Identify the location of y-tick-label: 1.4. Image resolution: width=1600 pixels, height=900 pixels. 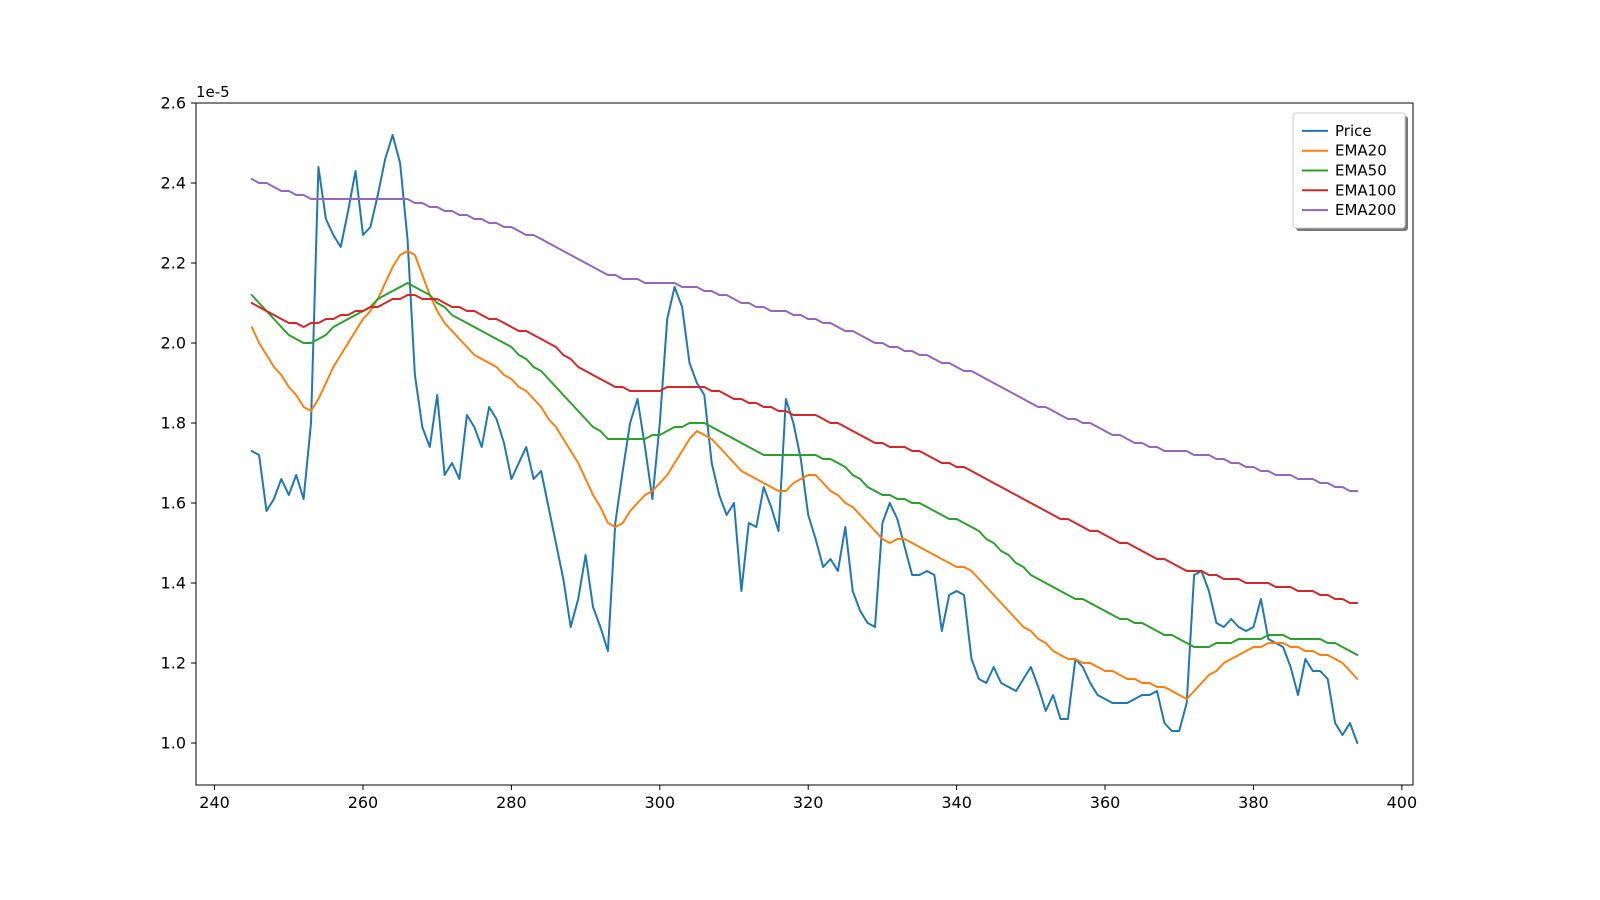
(173, 583).